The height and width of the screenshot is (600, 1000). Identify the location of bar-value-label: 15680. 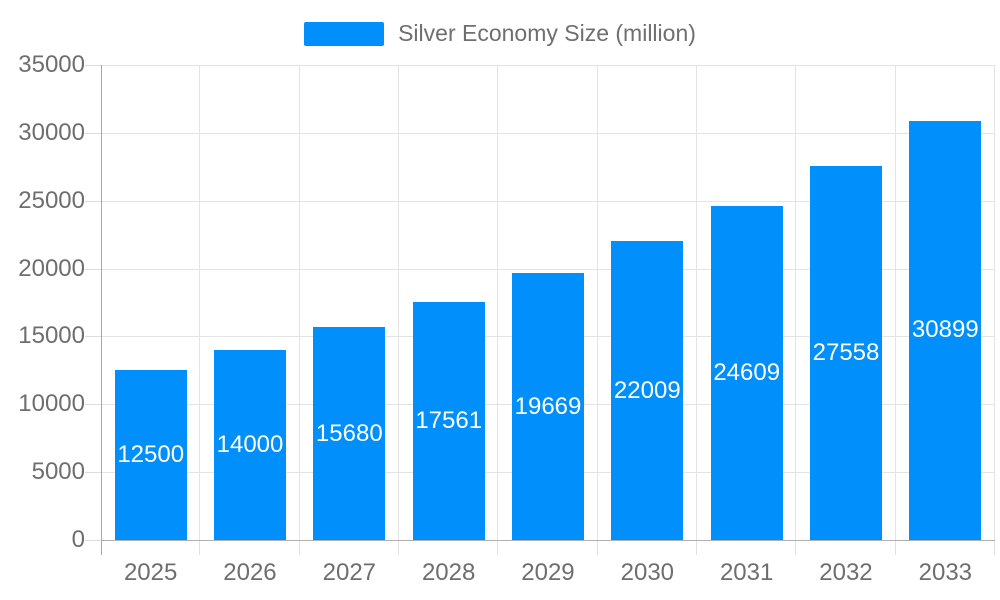
(349, 433).